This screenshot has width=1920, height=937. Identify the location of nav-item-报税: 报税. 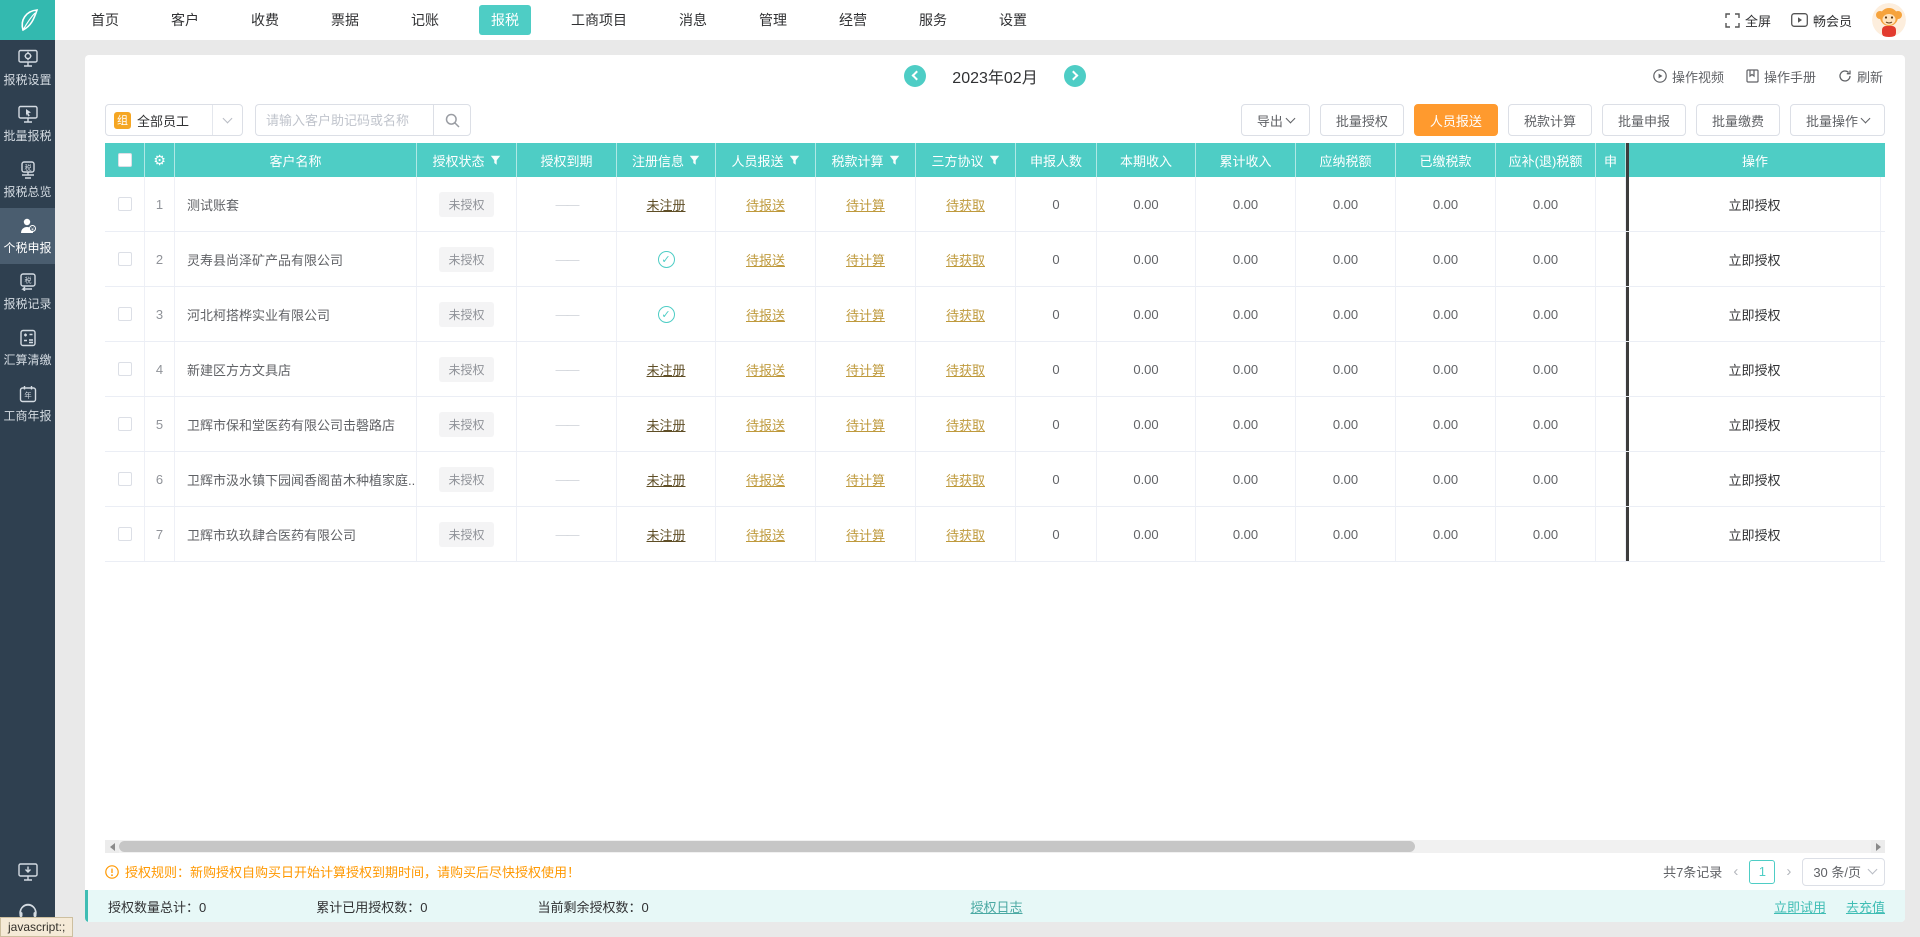
(505, 20).